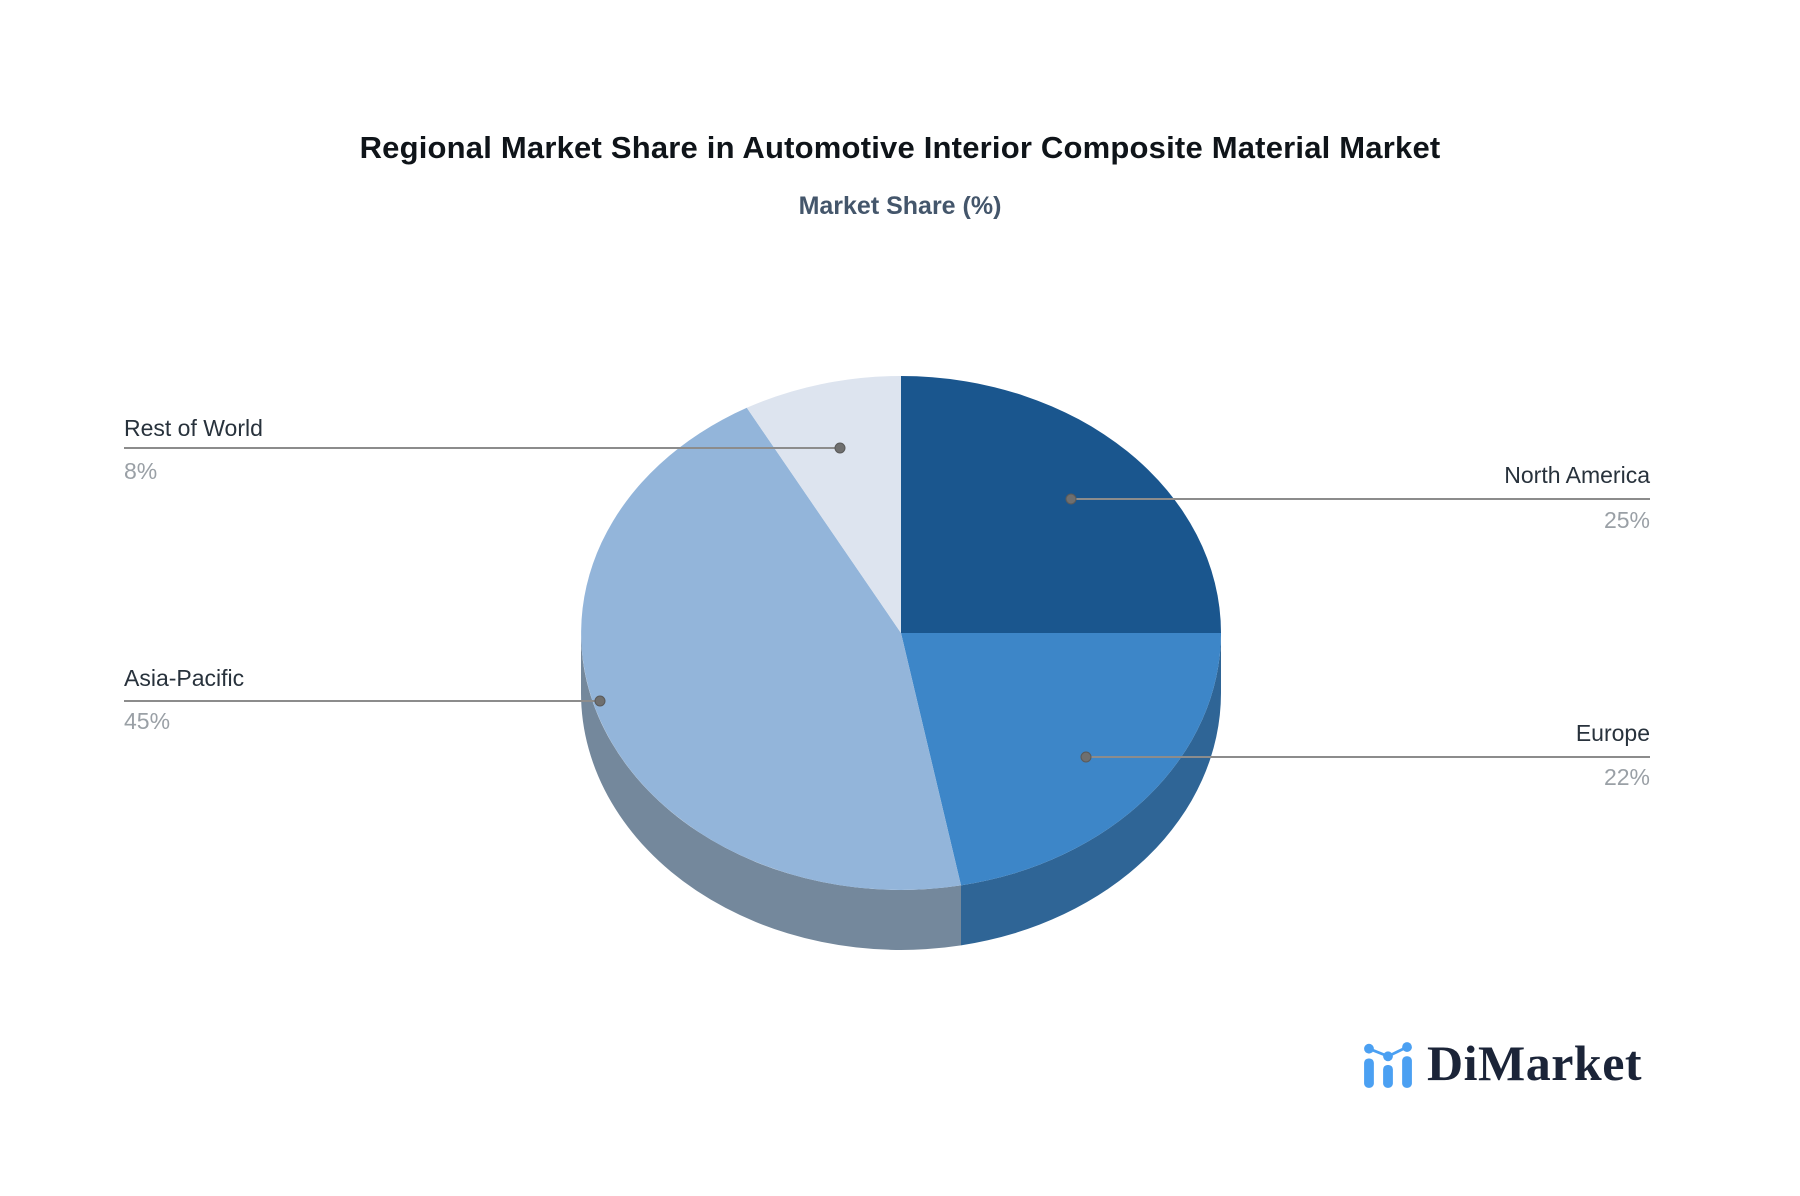  What do you see at coordinates (1388, 1065) in the screenshot?
I see `bar-chart-icon` at bounding box center [1388, 1065].